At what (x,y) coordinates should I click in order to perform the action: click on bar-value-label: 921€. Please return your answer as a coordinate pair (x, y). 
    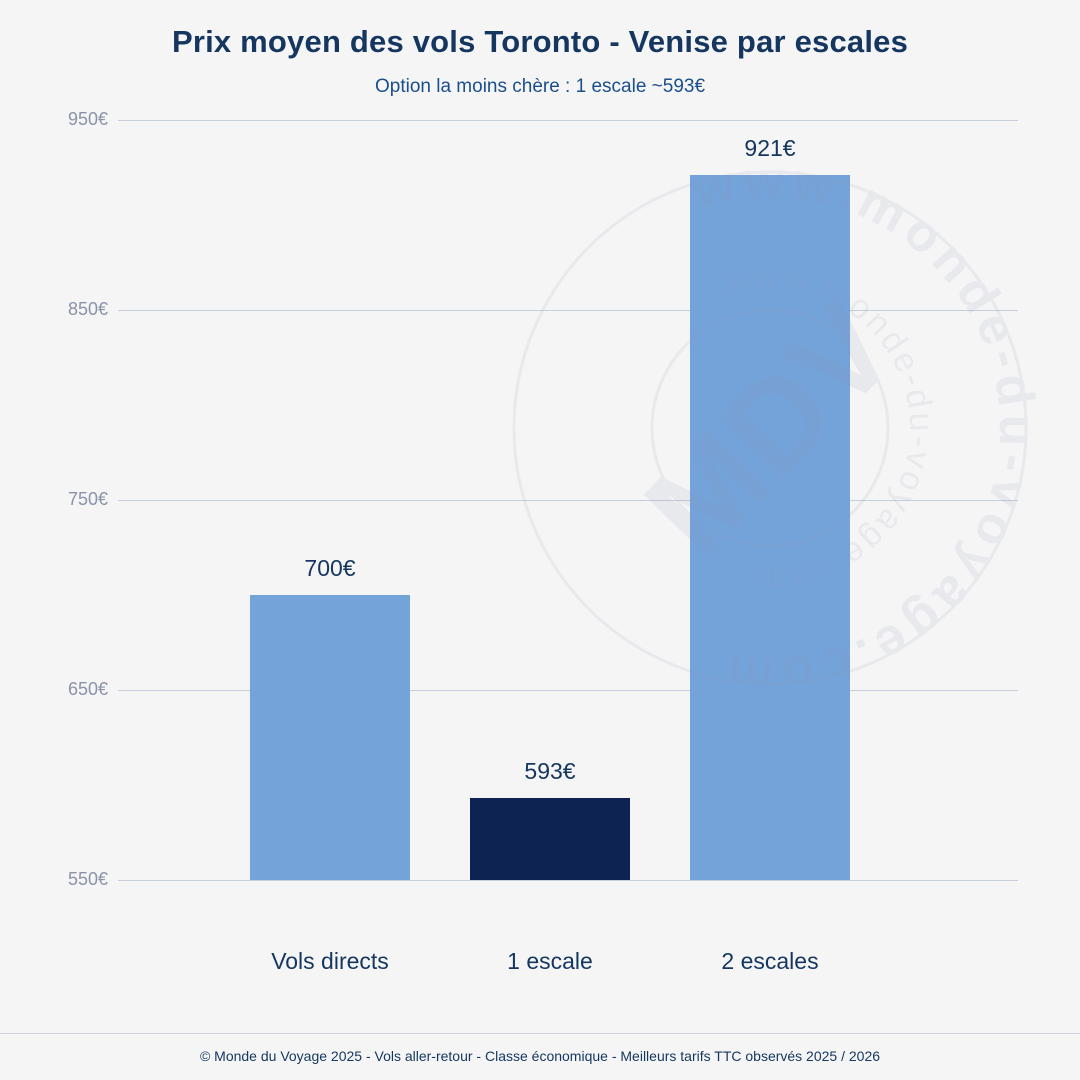
    Looking at the image, I should click on (770, 148).